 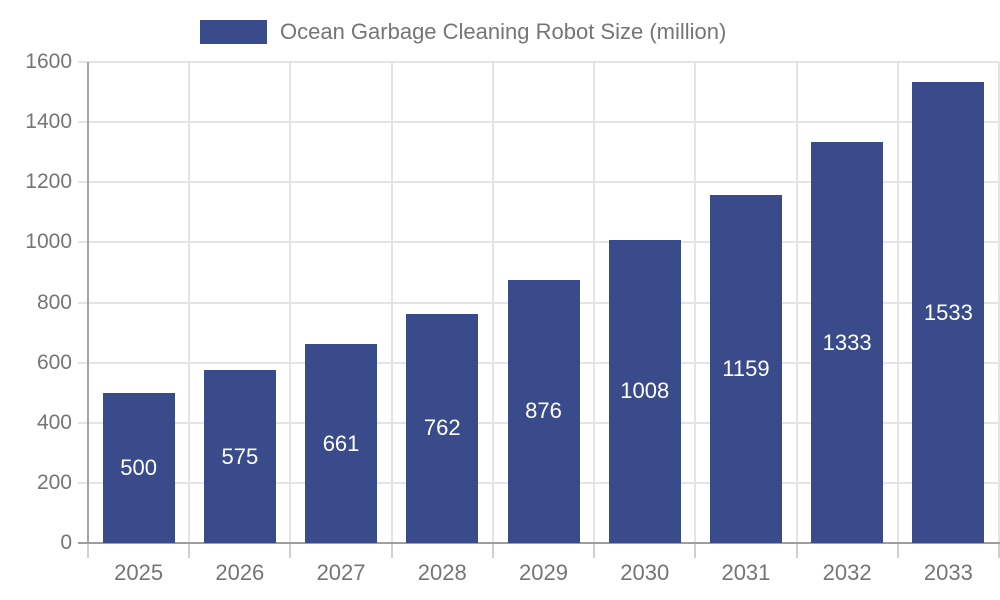 I want to click on bar-value-label: 1159, so click(x=746, y=368).